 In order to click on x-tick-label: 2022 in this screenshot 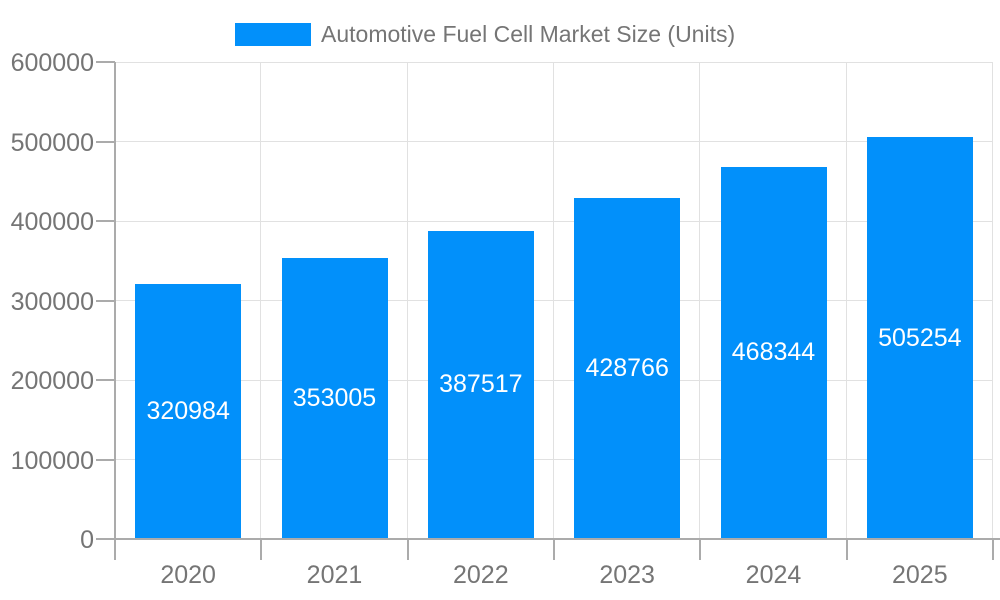, I will do `click(481, 575)`.